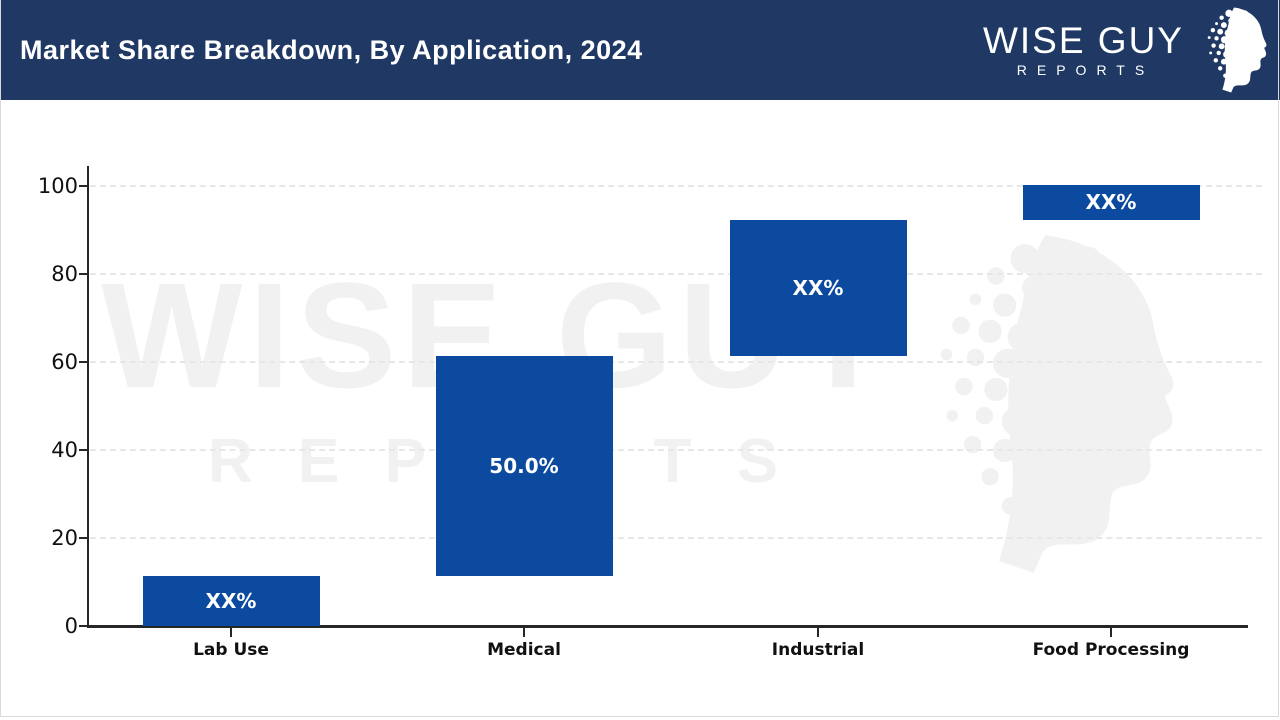  What do you see at coordinates (64, 538) in the screenshot?
I see `y-tick-label-20: 20` at bounding box center [64, 538].